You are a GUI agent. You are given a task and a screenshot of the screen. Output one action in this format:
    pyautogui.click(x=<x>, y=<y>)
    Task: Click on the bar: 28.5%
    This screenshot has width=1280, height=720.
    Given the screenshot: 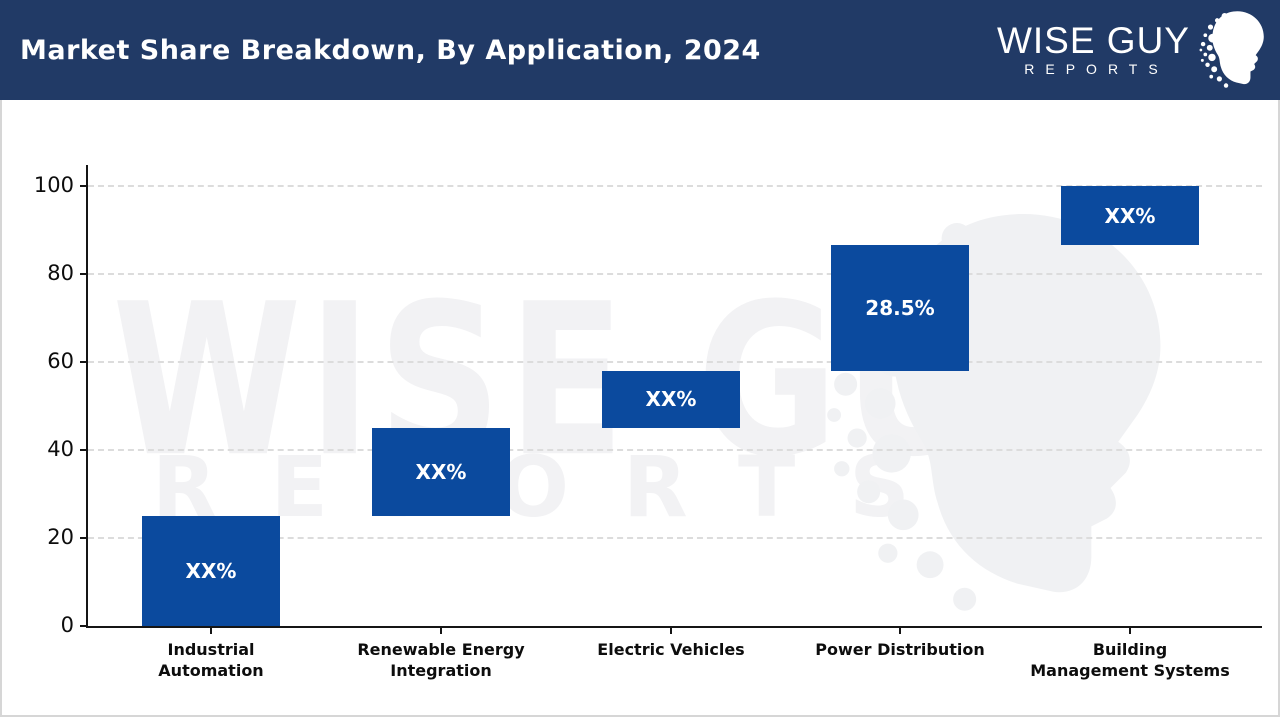 What is the action you would take?
    pyautogui.click(x=900, y=308)
    